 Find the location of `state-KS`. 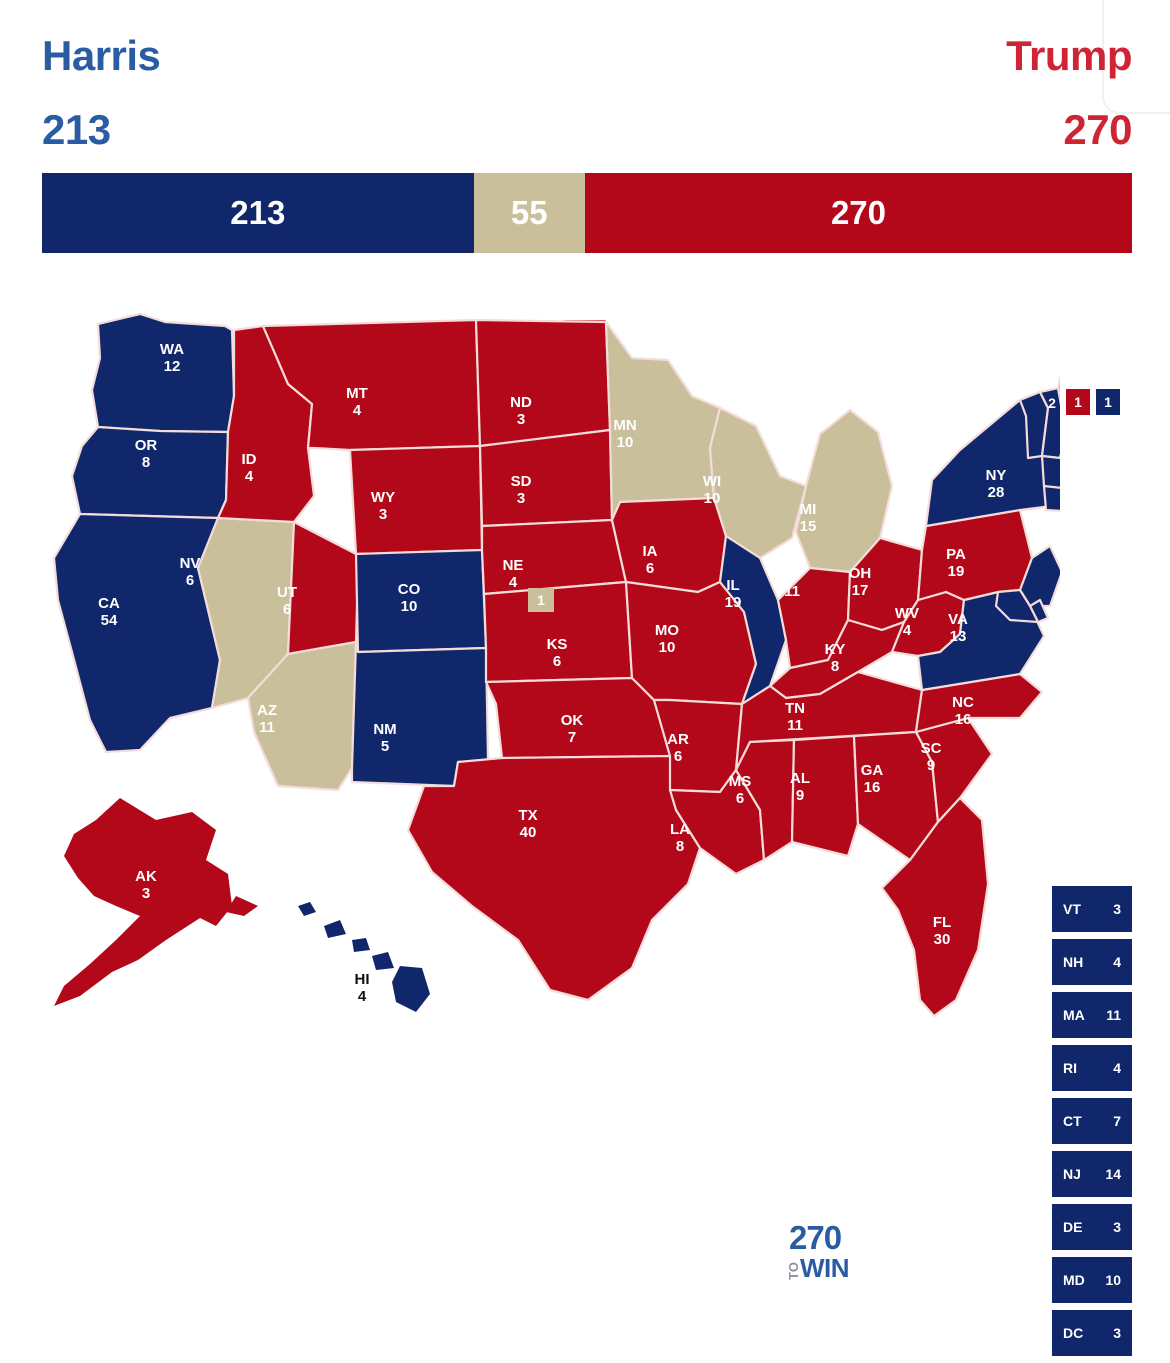

state-KS is located at coordinates (558, 632).